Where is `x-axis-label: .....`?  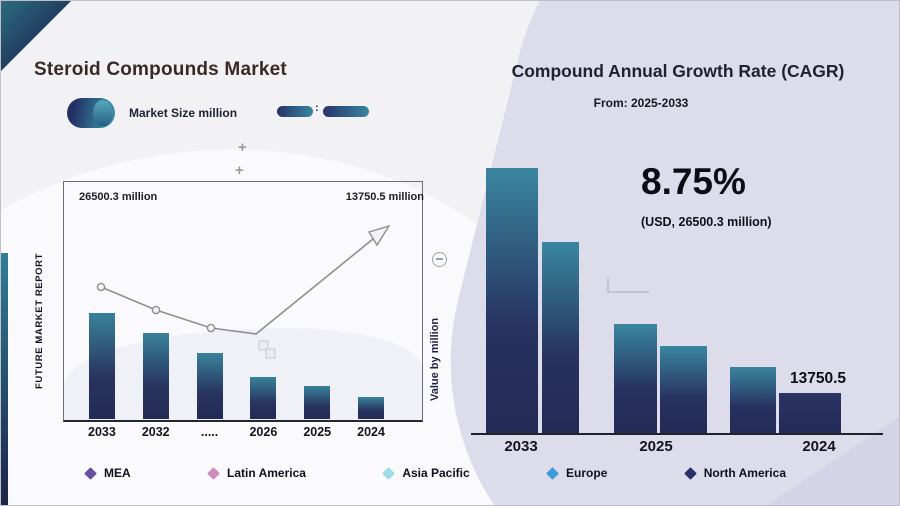
x-axis-label: ..... is located at coordinates (209, 432).